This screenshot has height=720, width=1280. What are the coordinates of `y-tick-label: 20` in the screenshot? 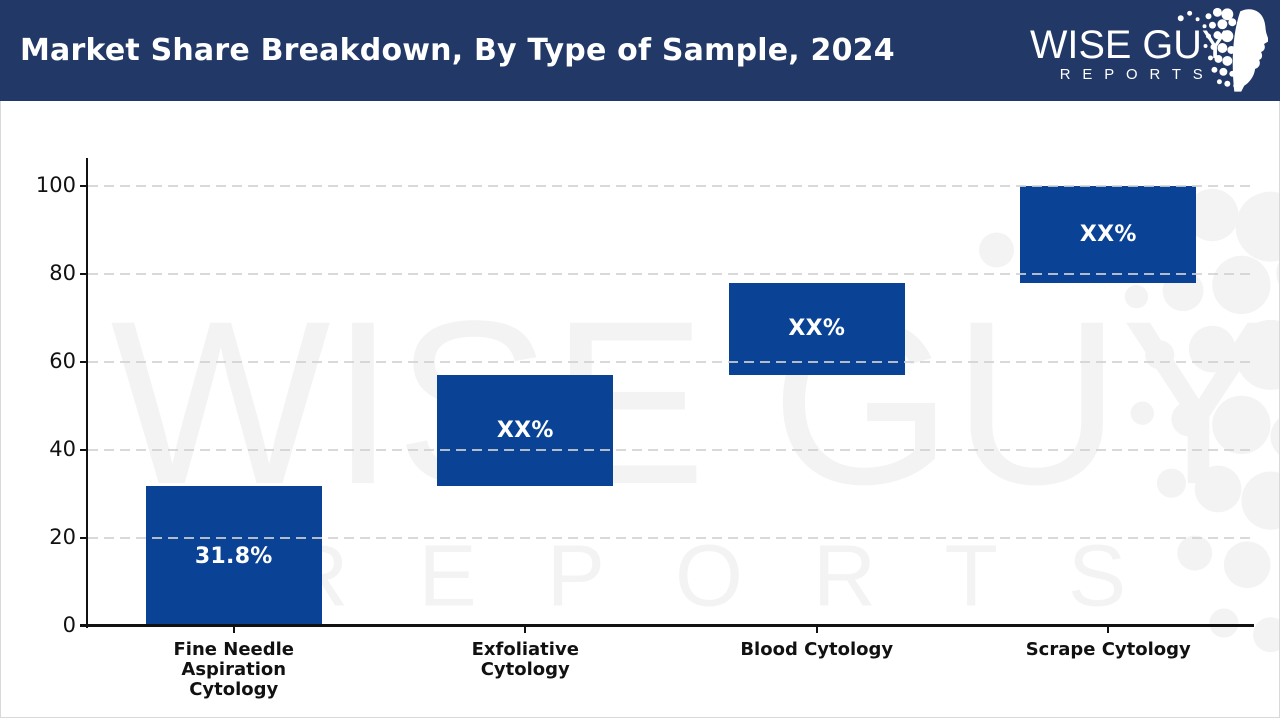 It's located at (62, 537).